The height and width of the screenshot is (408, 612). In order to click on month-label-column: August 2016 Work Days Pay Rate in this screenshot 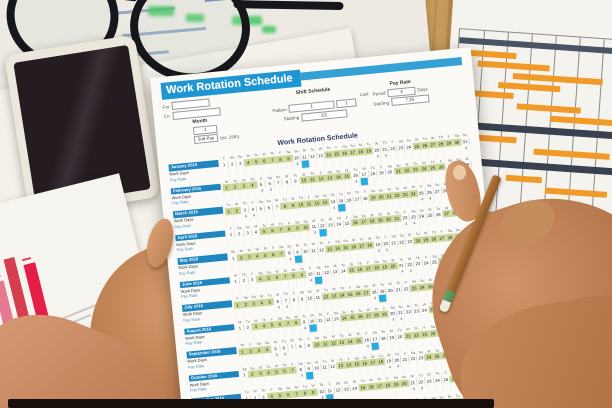, I will do `click(211, 333)`.